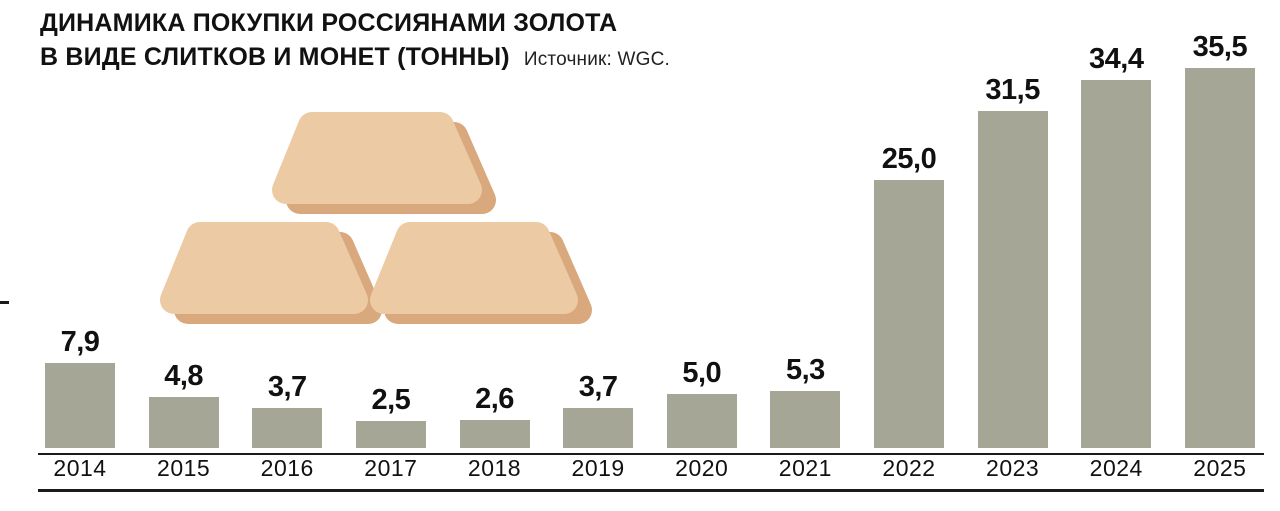 Image resolution: width=1280 pixels, height=511 pixels. What do you see at coordinates (329, 23) in the screenshot?
I see `chart-title-line1: ДИНАМИКА ПОКУПКИ РОССИЯНАМИ ЗОЛОТА` at bounding box center [329, 23].